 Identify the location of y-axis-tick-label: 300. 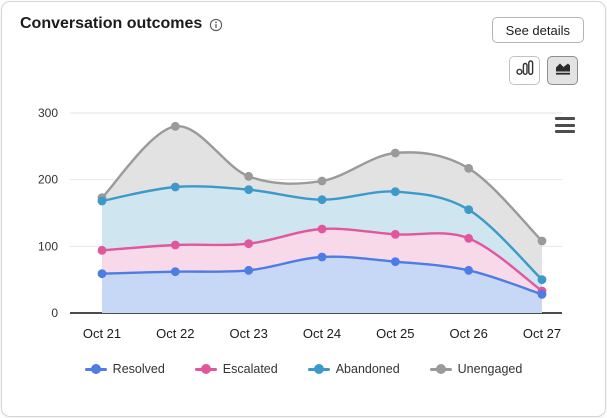
(48, 113).